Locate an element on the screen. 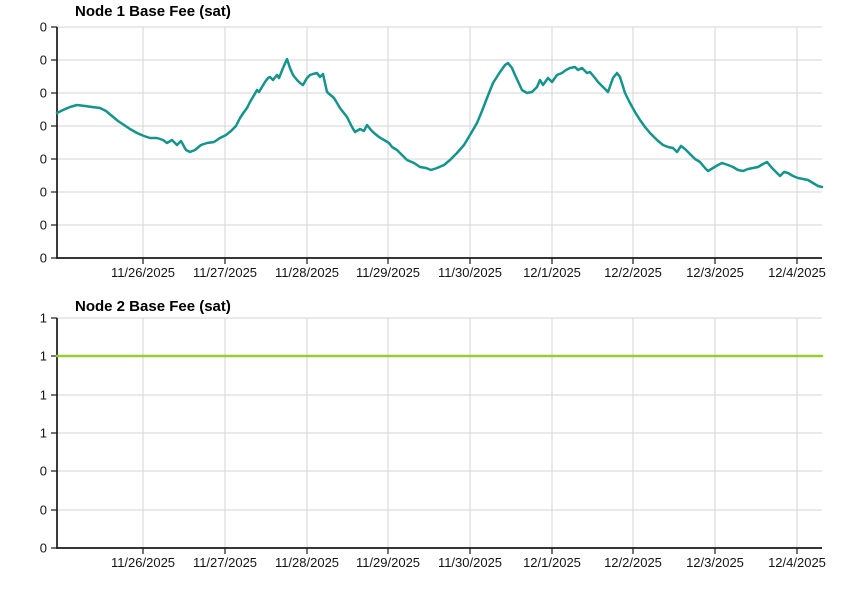 This screenshot has height=600, width=860. chart1-title: Node 1 Base Fee (sat) is located at coordinates (153, 11).